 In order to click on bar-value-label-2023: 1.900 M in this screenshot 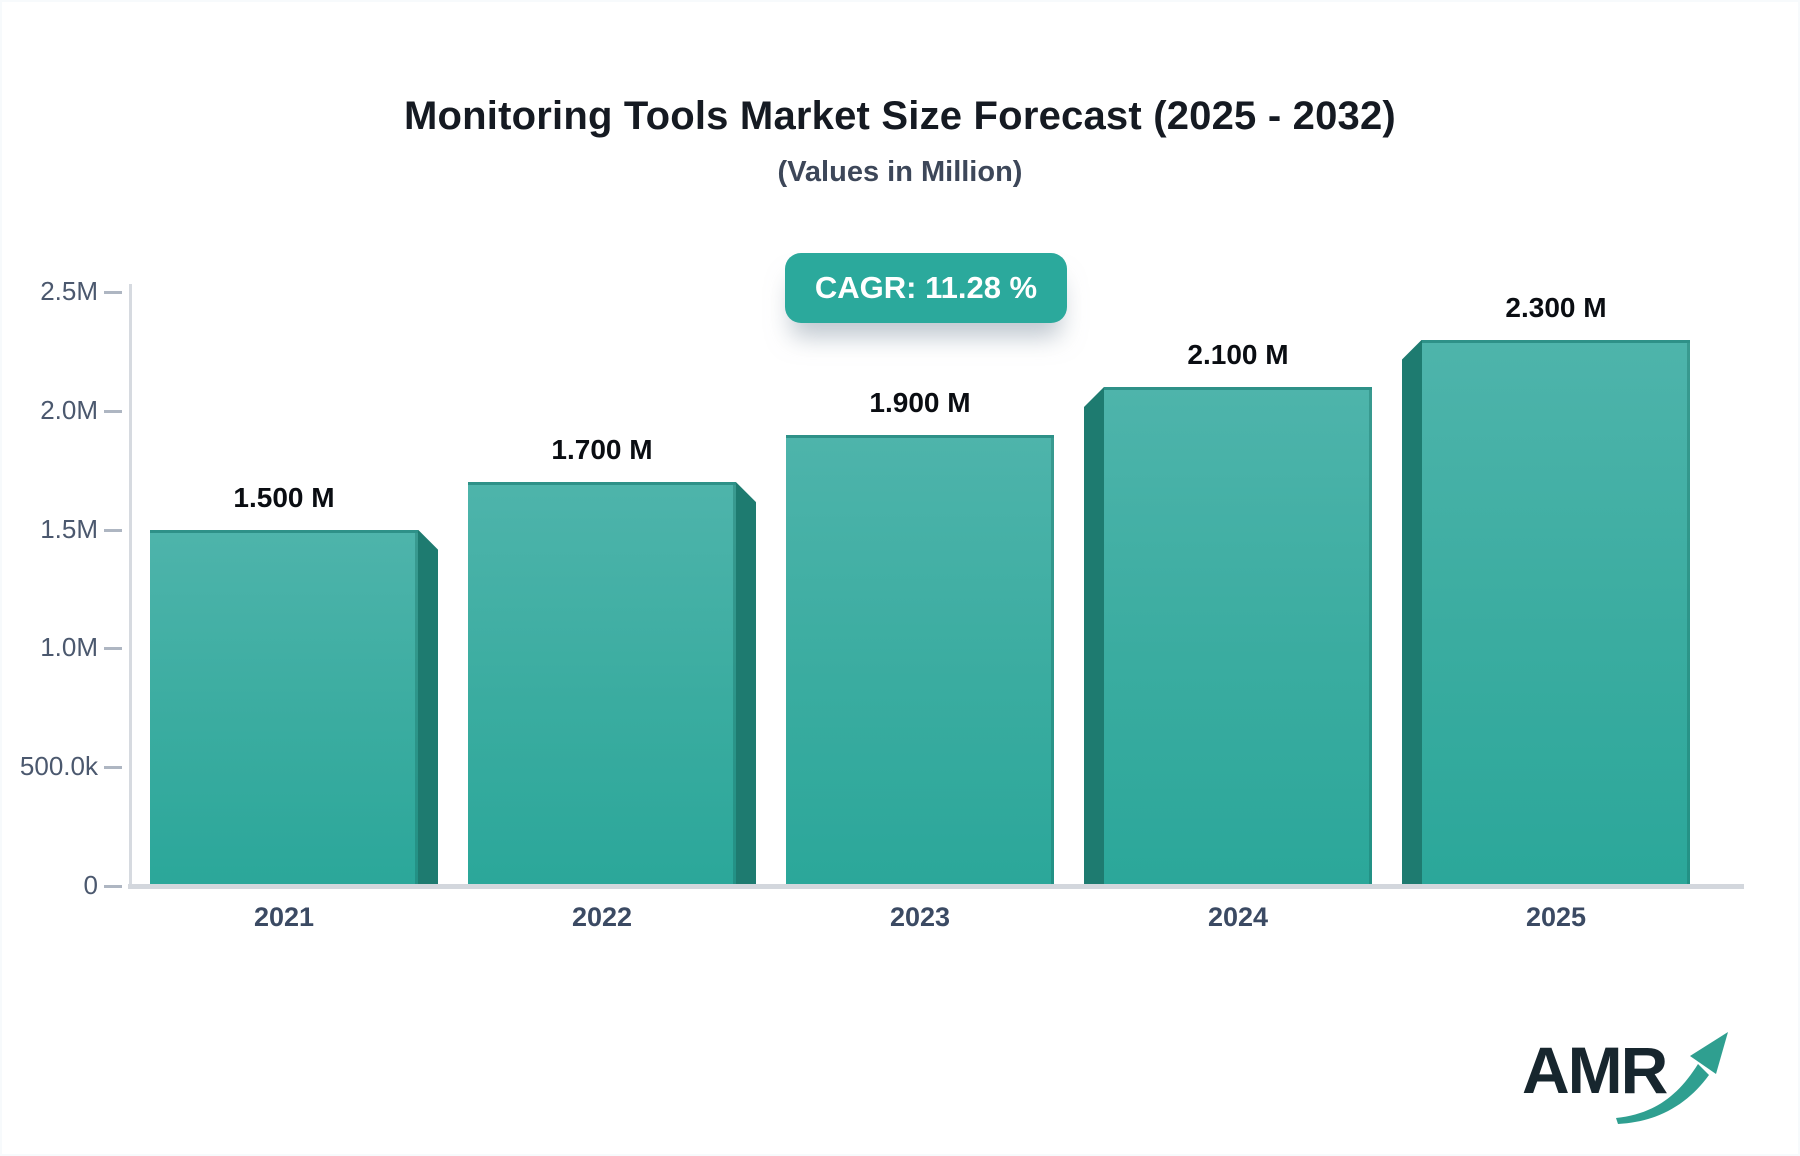, I will do `click(920, 402)`.